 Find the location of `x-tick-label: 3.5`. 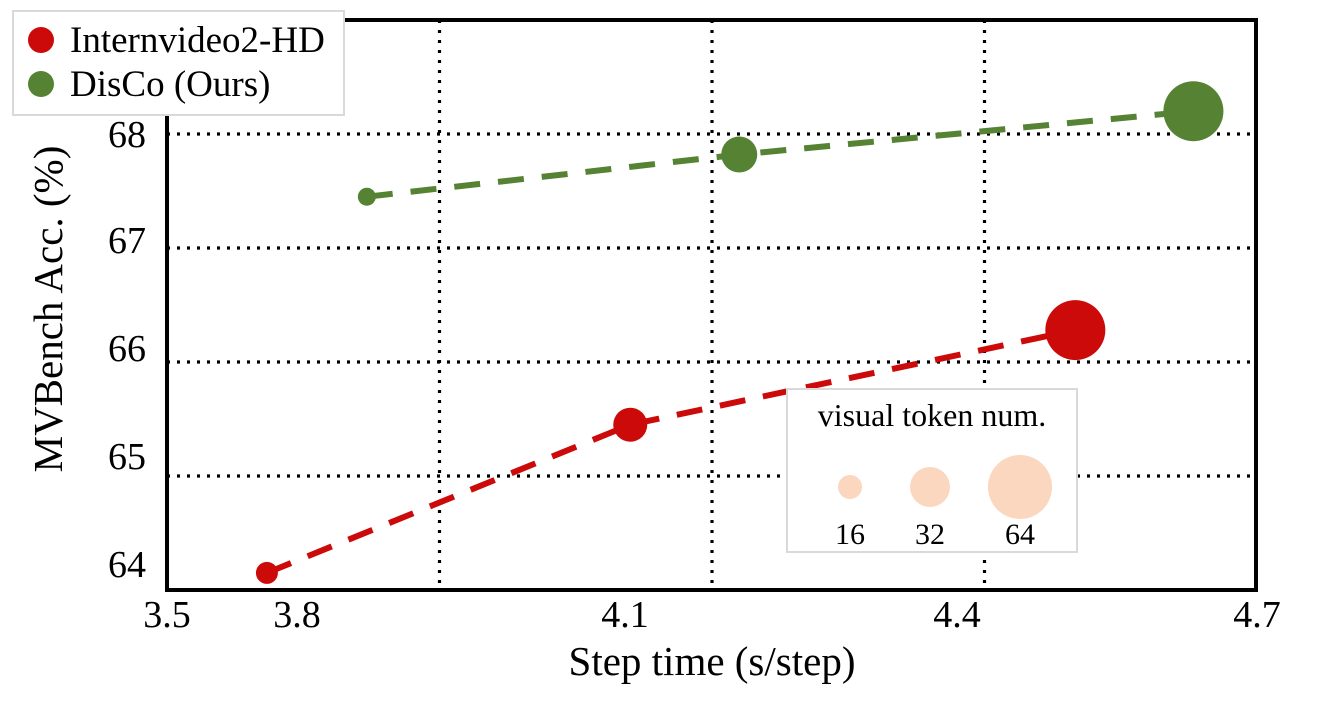

x-tick-label: 3.5 is located at coordinates (167, 615).